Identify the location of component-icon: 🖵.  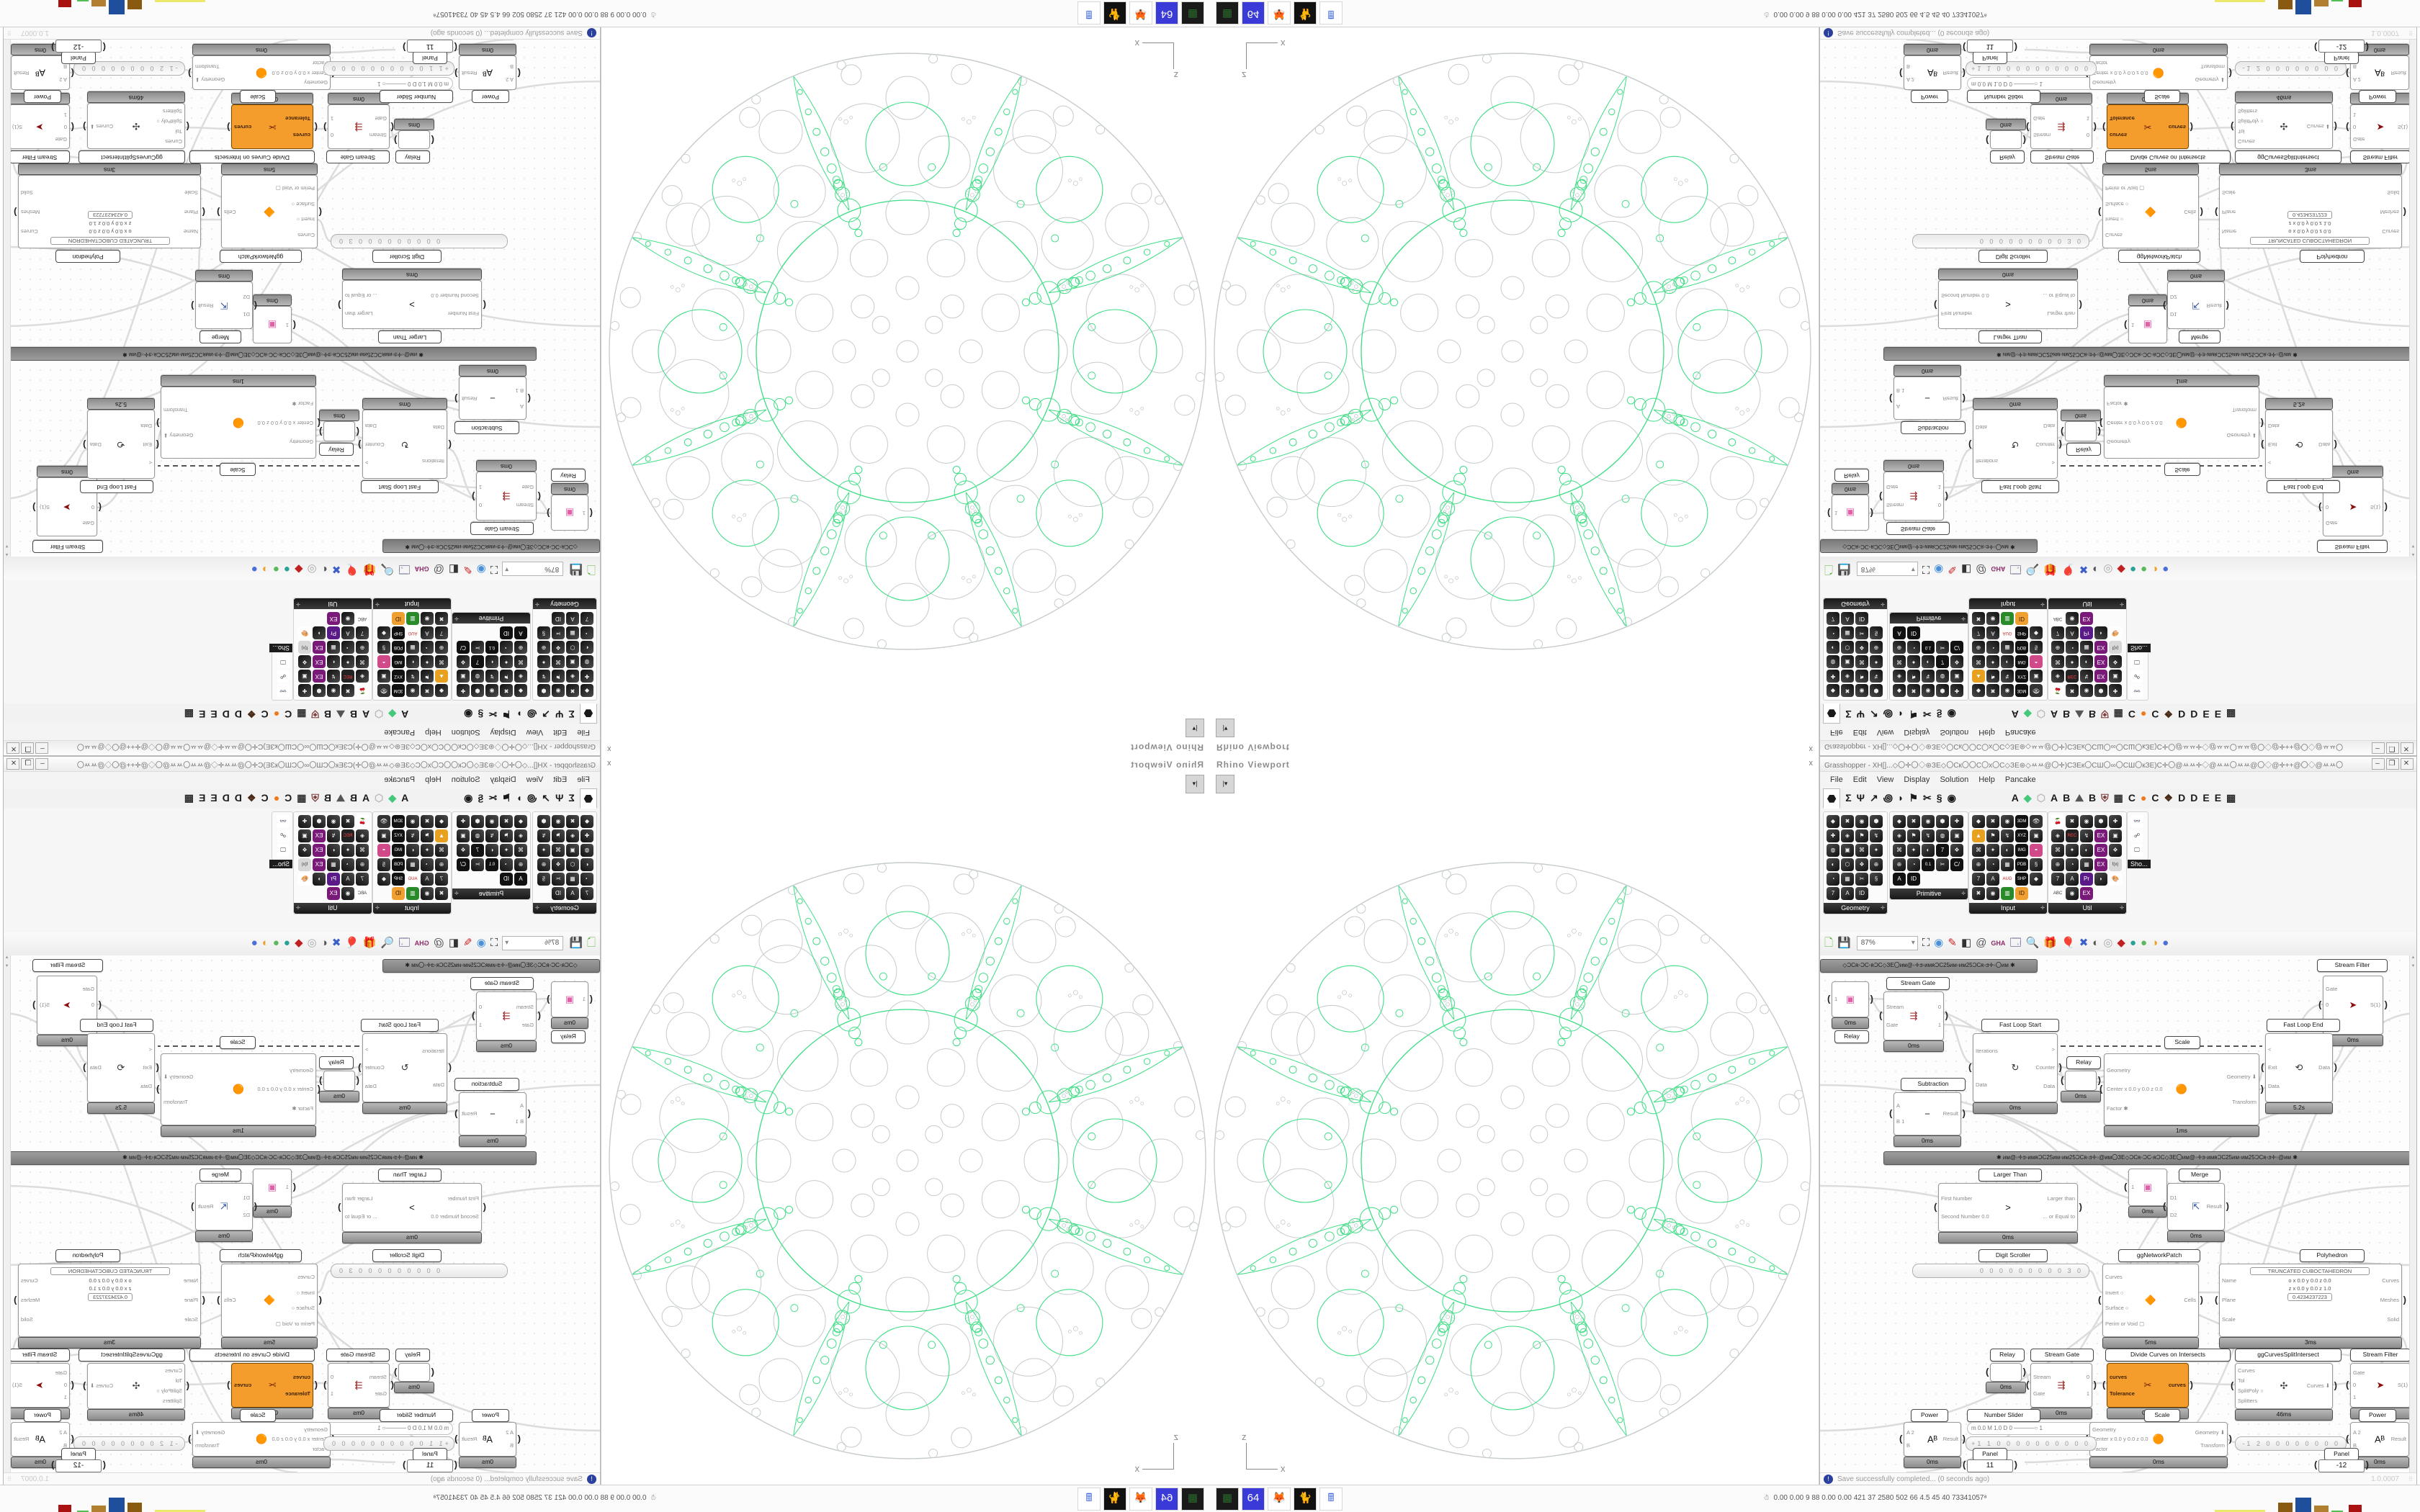
(283, 661).